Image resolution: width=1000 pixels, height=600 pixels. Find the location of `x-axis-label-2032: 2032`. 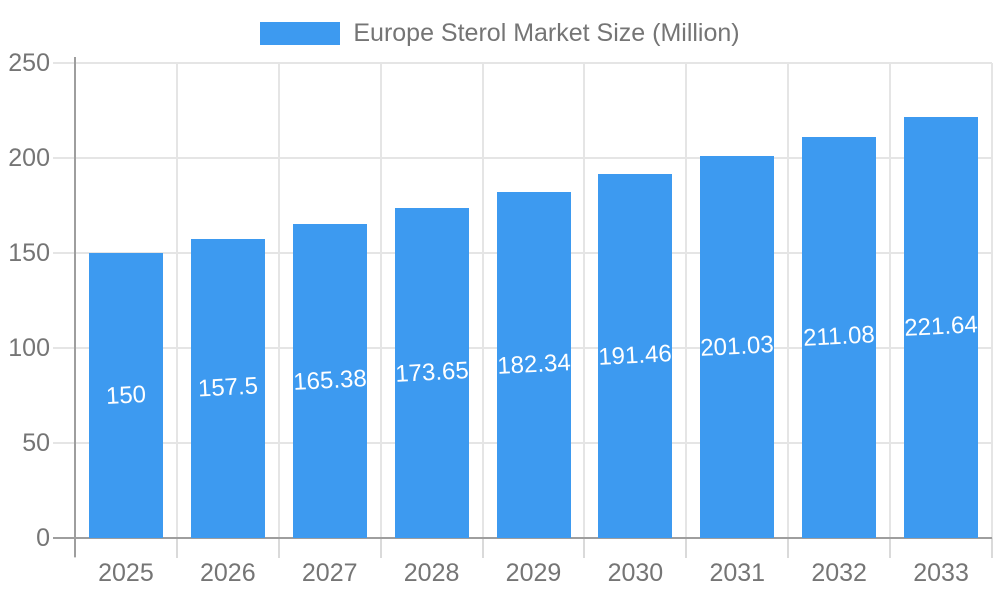

x-axis-label-2032: 2032 is located at coordinates (839, 573).